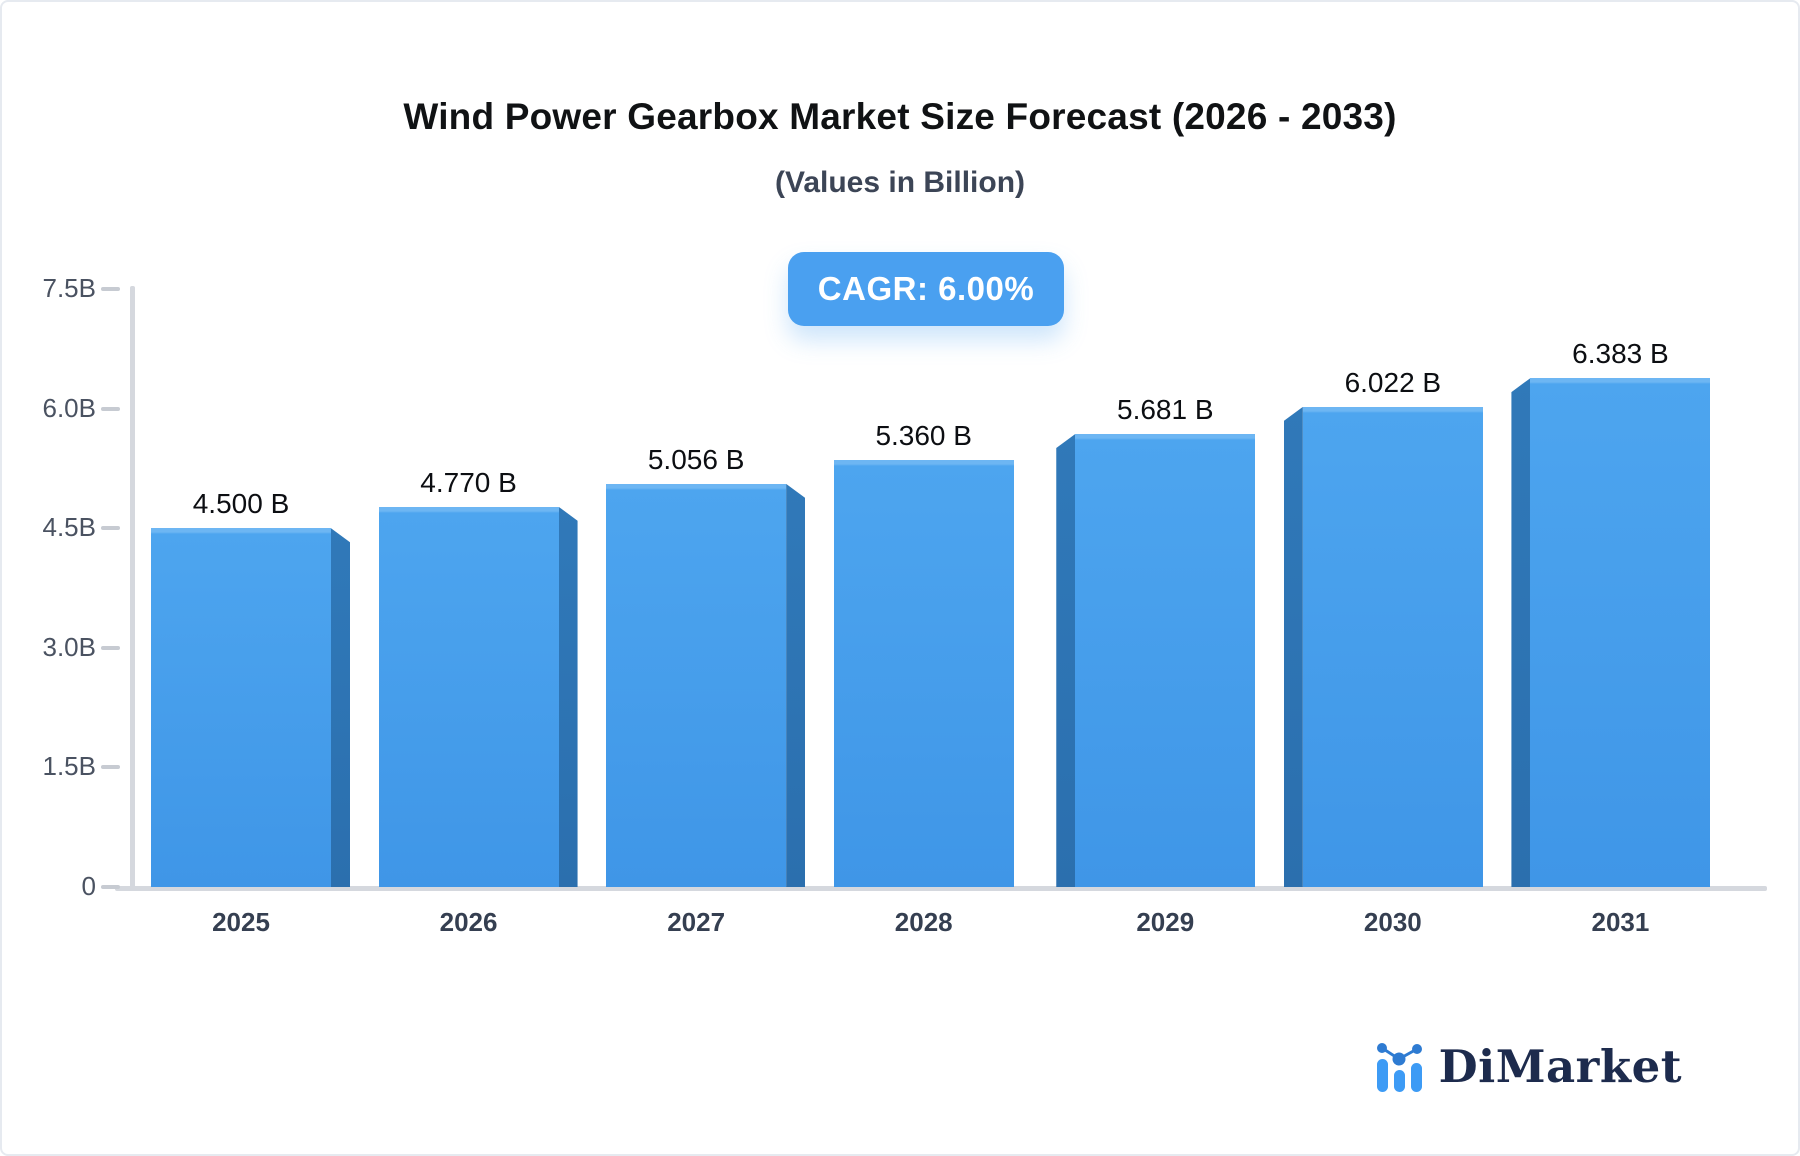  I want to click on bar-2025, so click(241, 707).